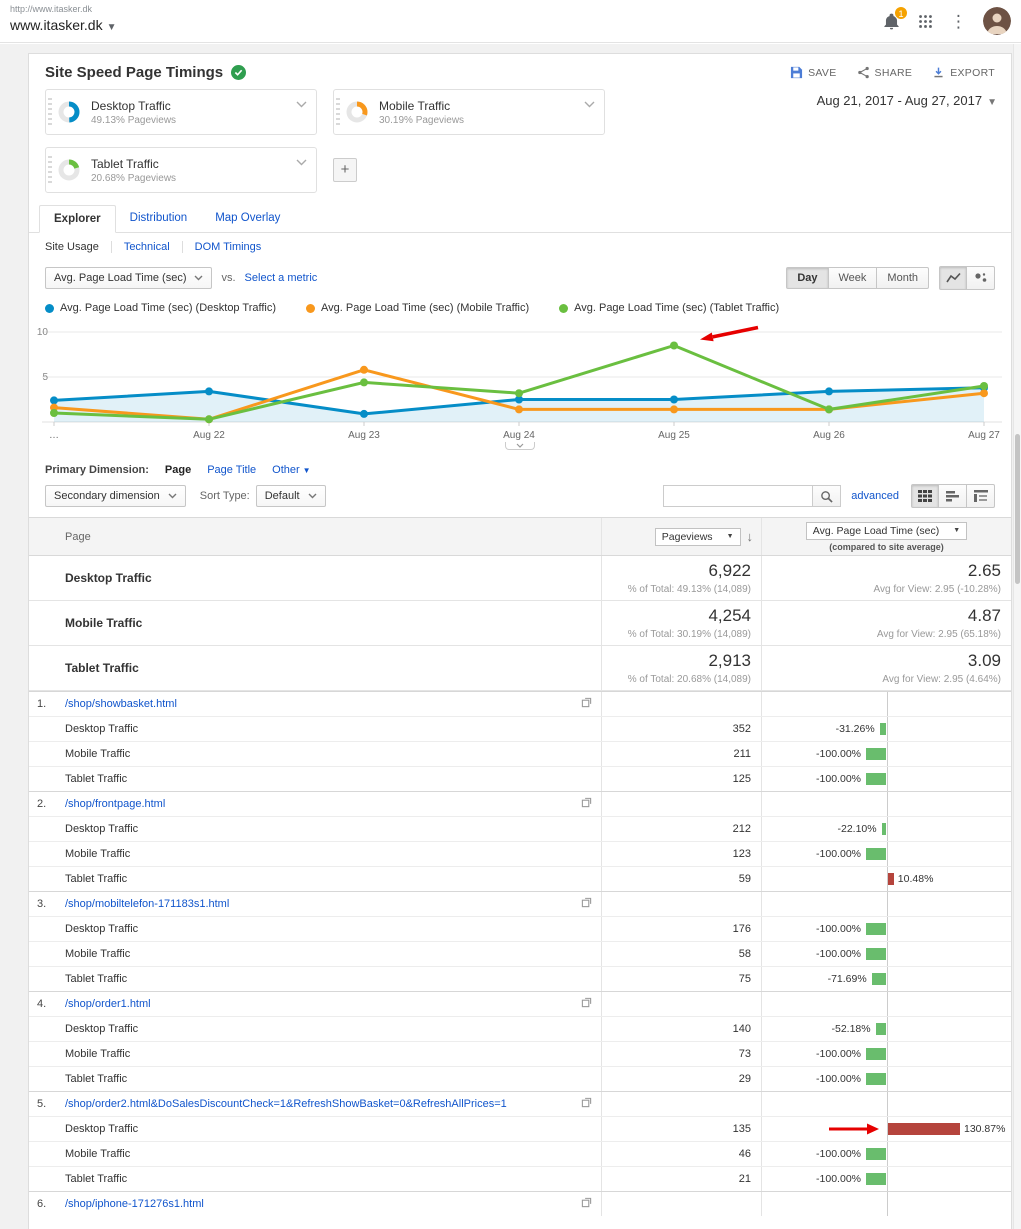 This screenshot has height=1229, width=1021. I want to click on row-number: 4., so click(42, 1004).